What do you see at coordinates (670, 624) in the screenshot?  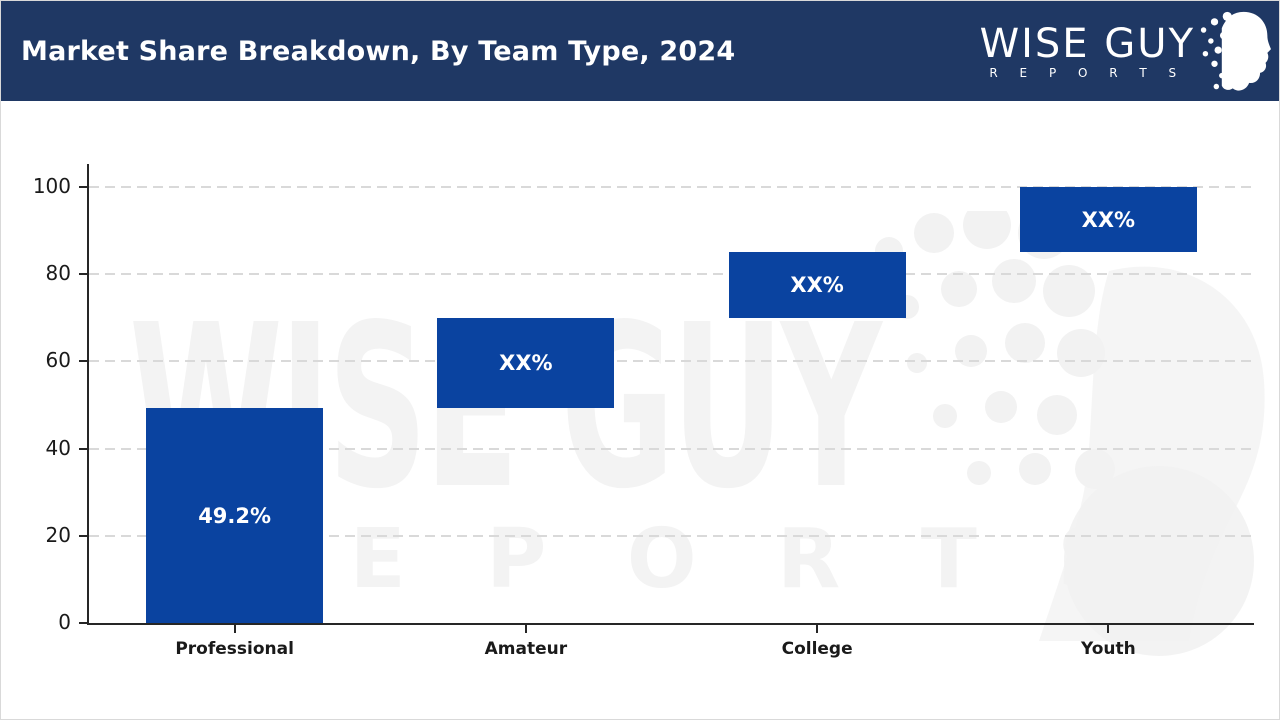 I see `x-axis` at bounding box center [670, 624].